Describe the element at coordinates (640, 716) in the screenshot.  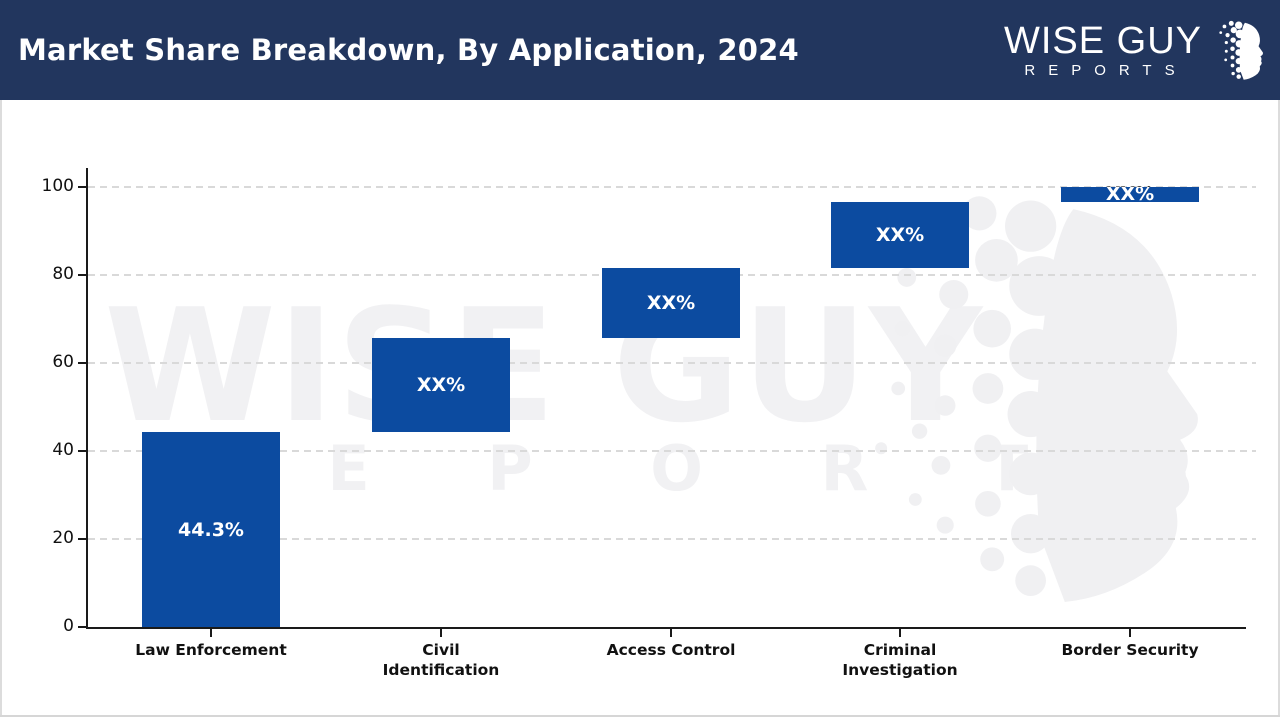
I see `frame-border-bottom` at that location.